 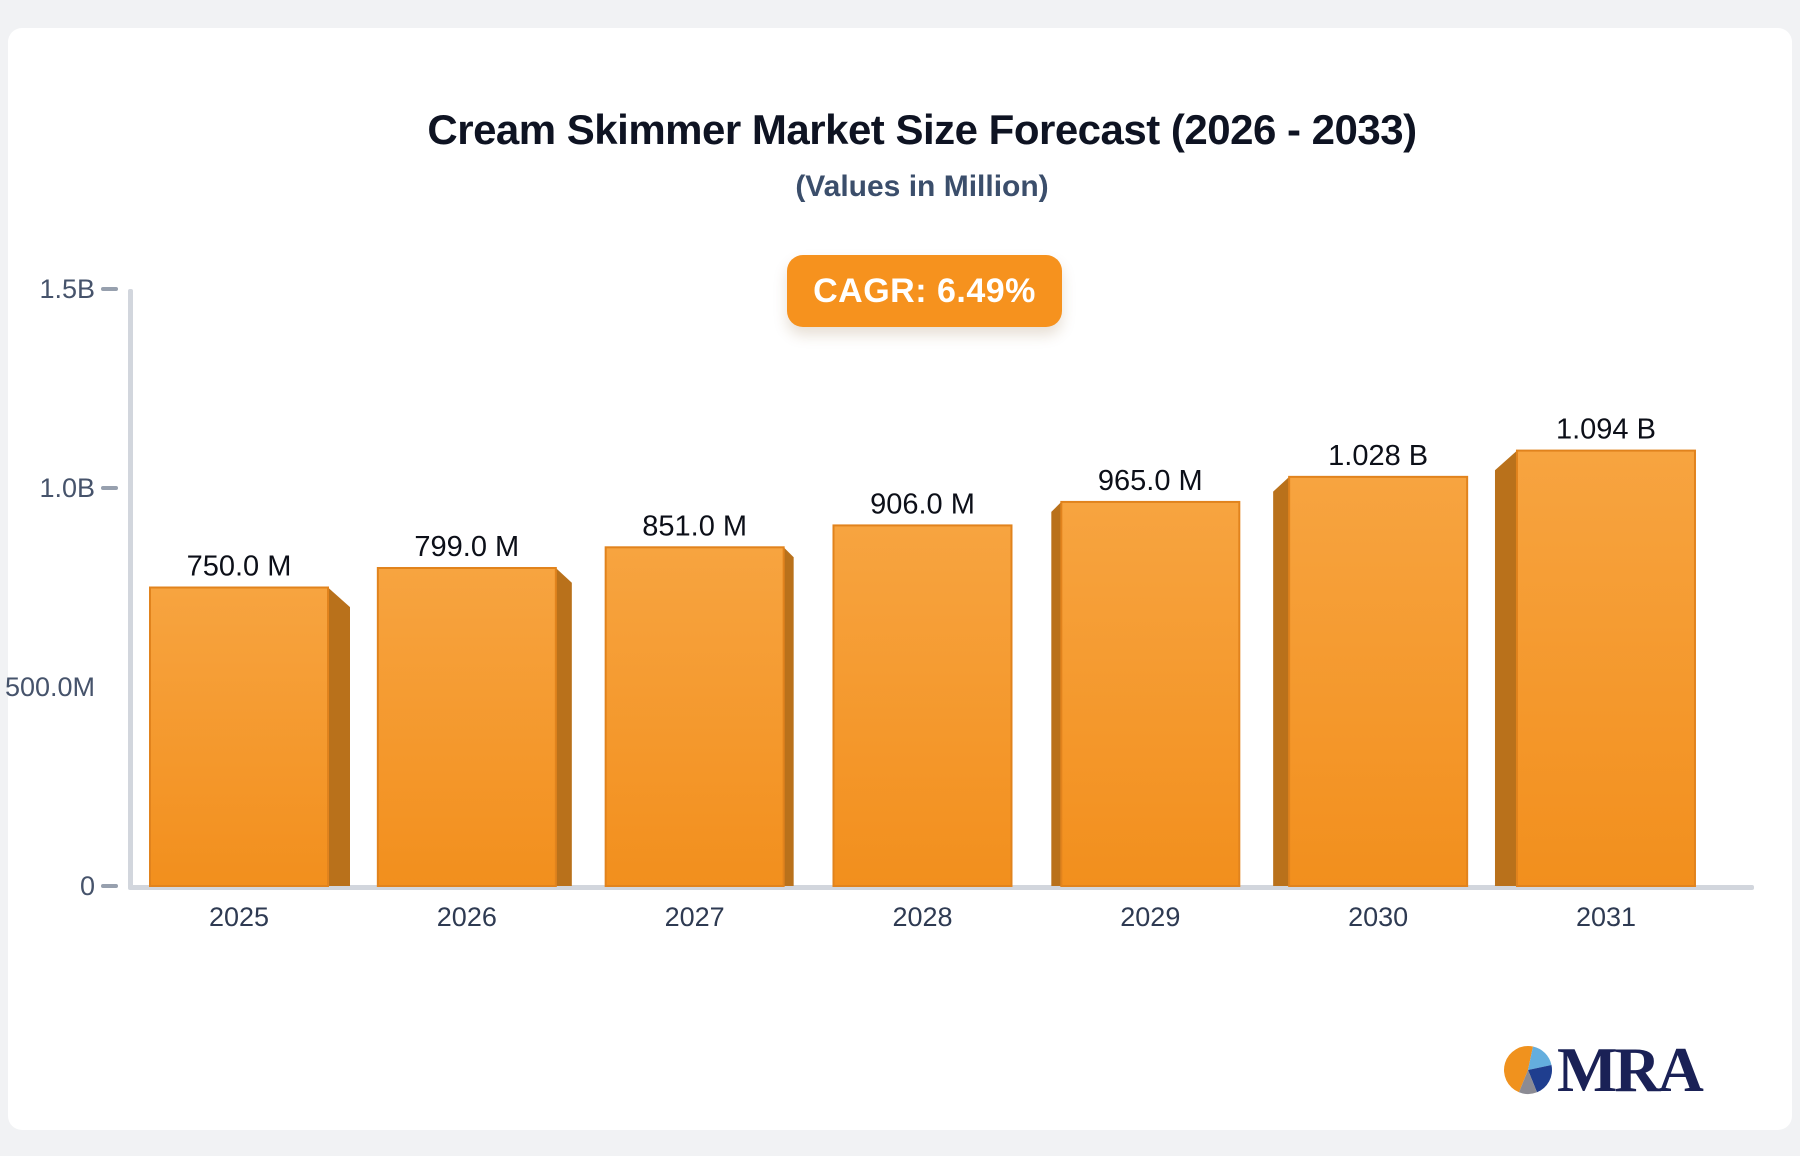 I want to click on bar-group-2026: 799.0 M 2026, so click(x=474, y=731).